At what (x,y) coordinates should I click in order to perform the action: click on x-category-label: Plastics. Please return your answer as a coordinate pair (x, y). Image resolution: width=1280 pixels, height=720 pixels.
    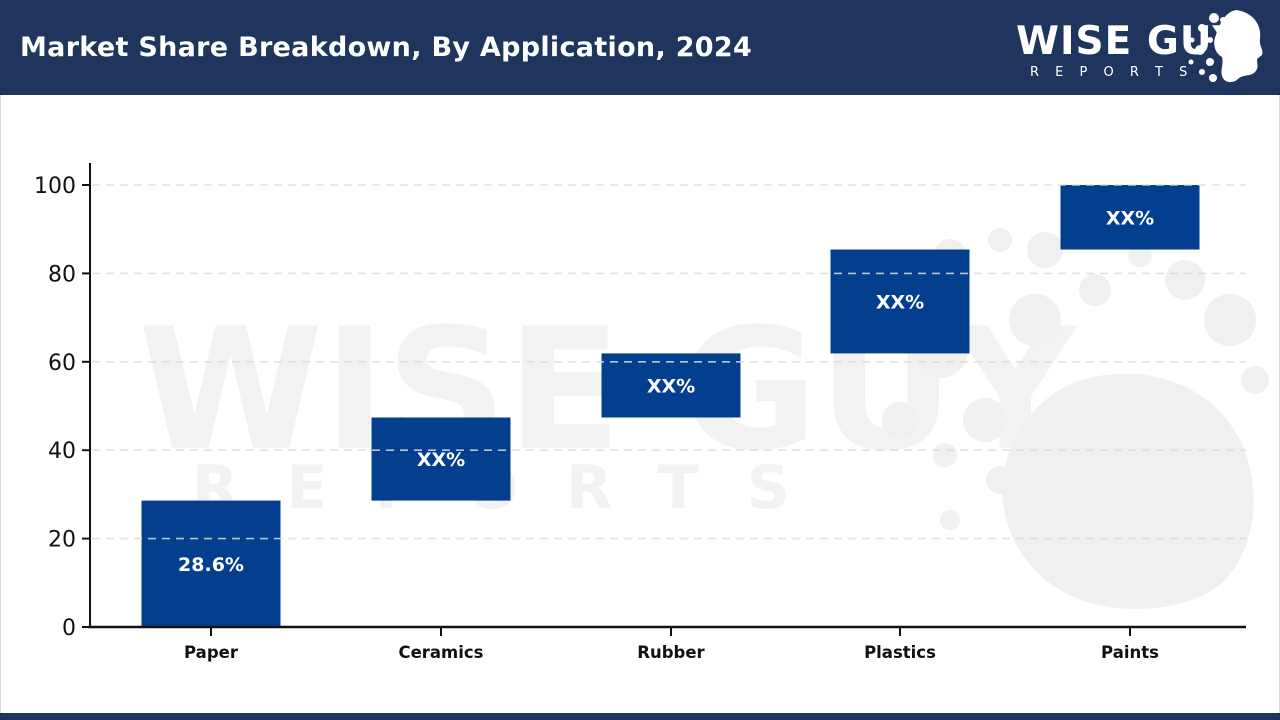
    Looking at the image, I should click on (900, 652).